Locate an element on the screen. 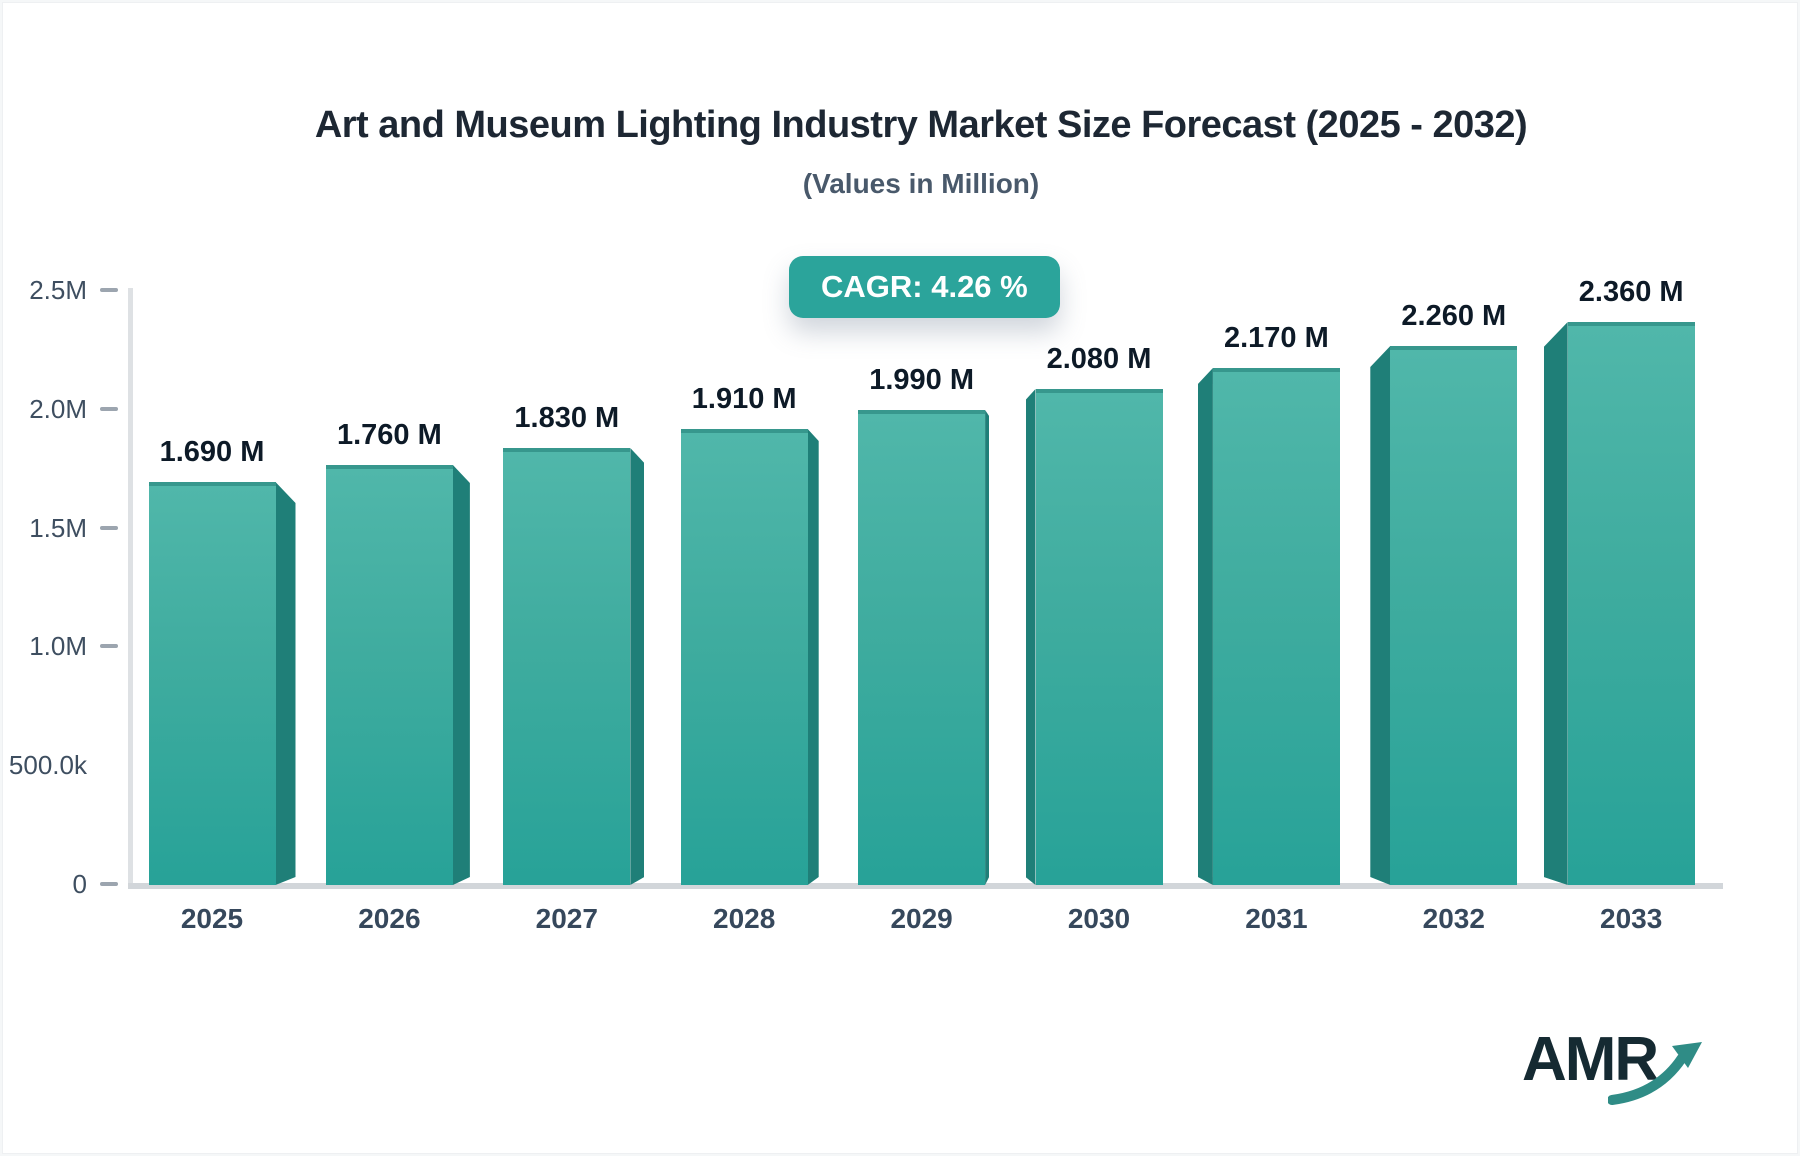  bar-value-label: 1.830 M is located at coordinates (567, 418).